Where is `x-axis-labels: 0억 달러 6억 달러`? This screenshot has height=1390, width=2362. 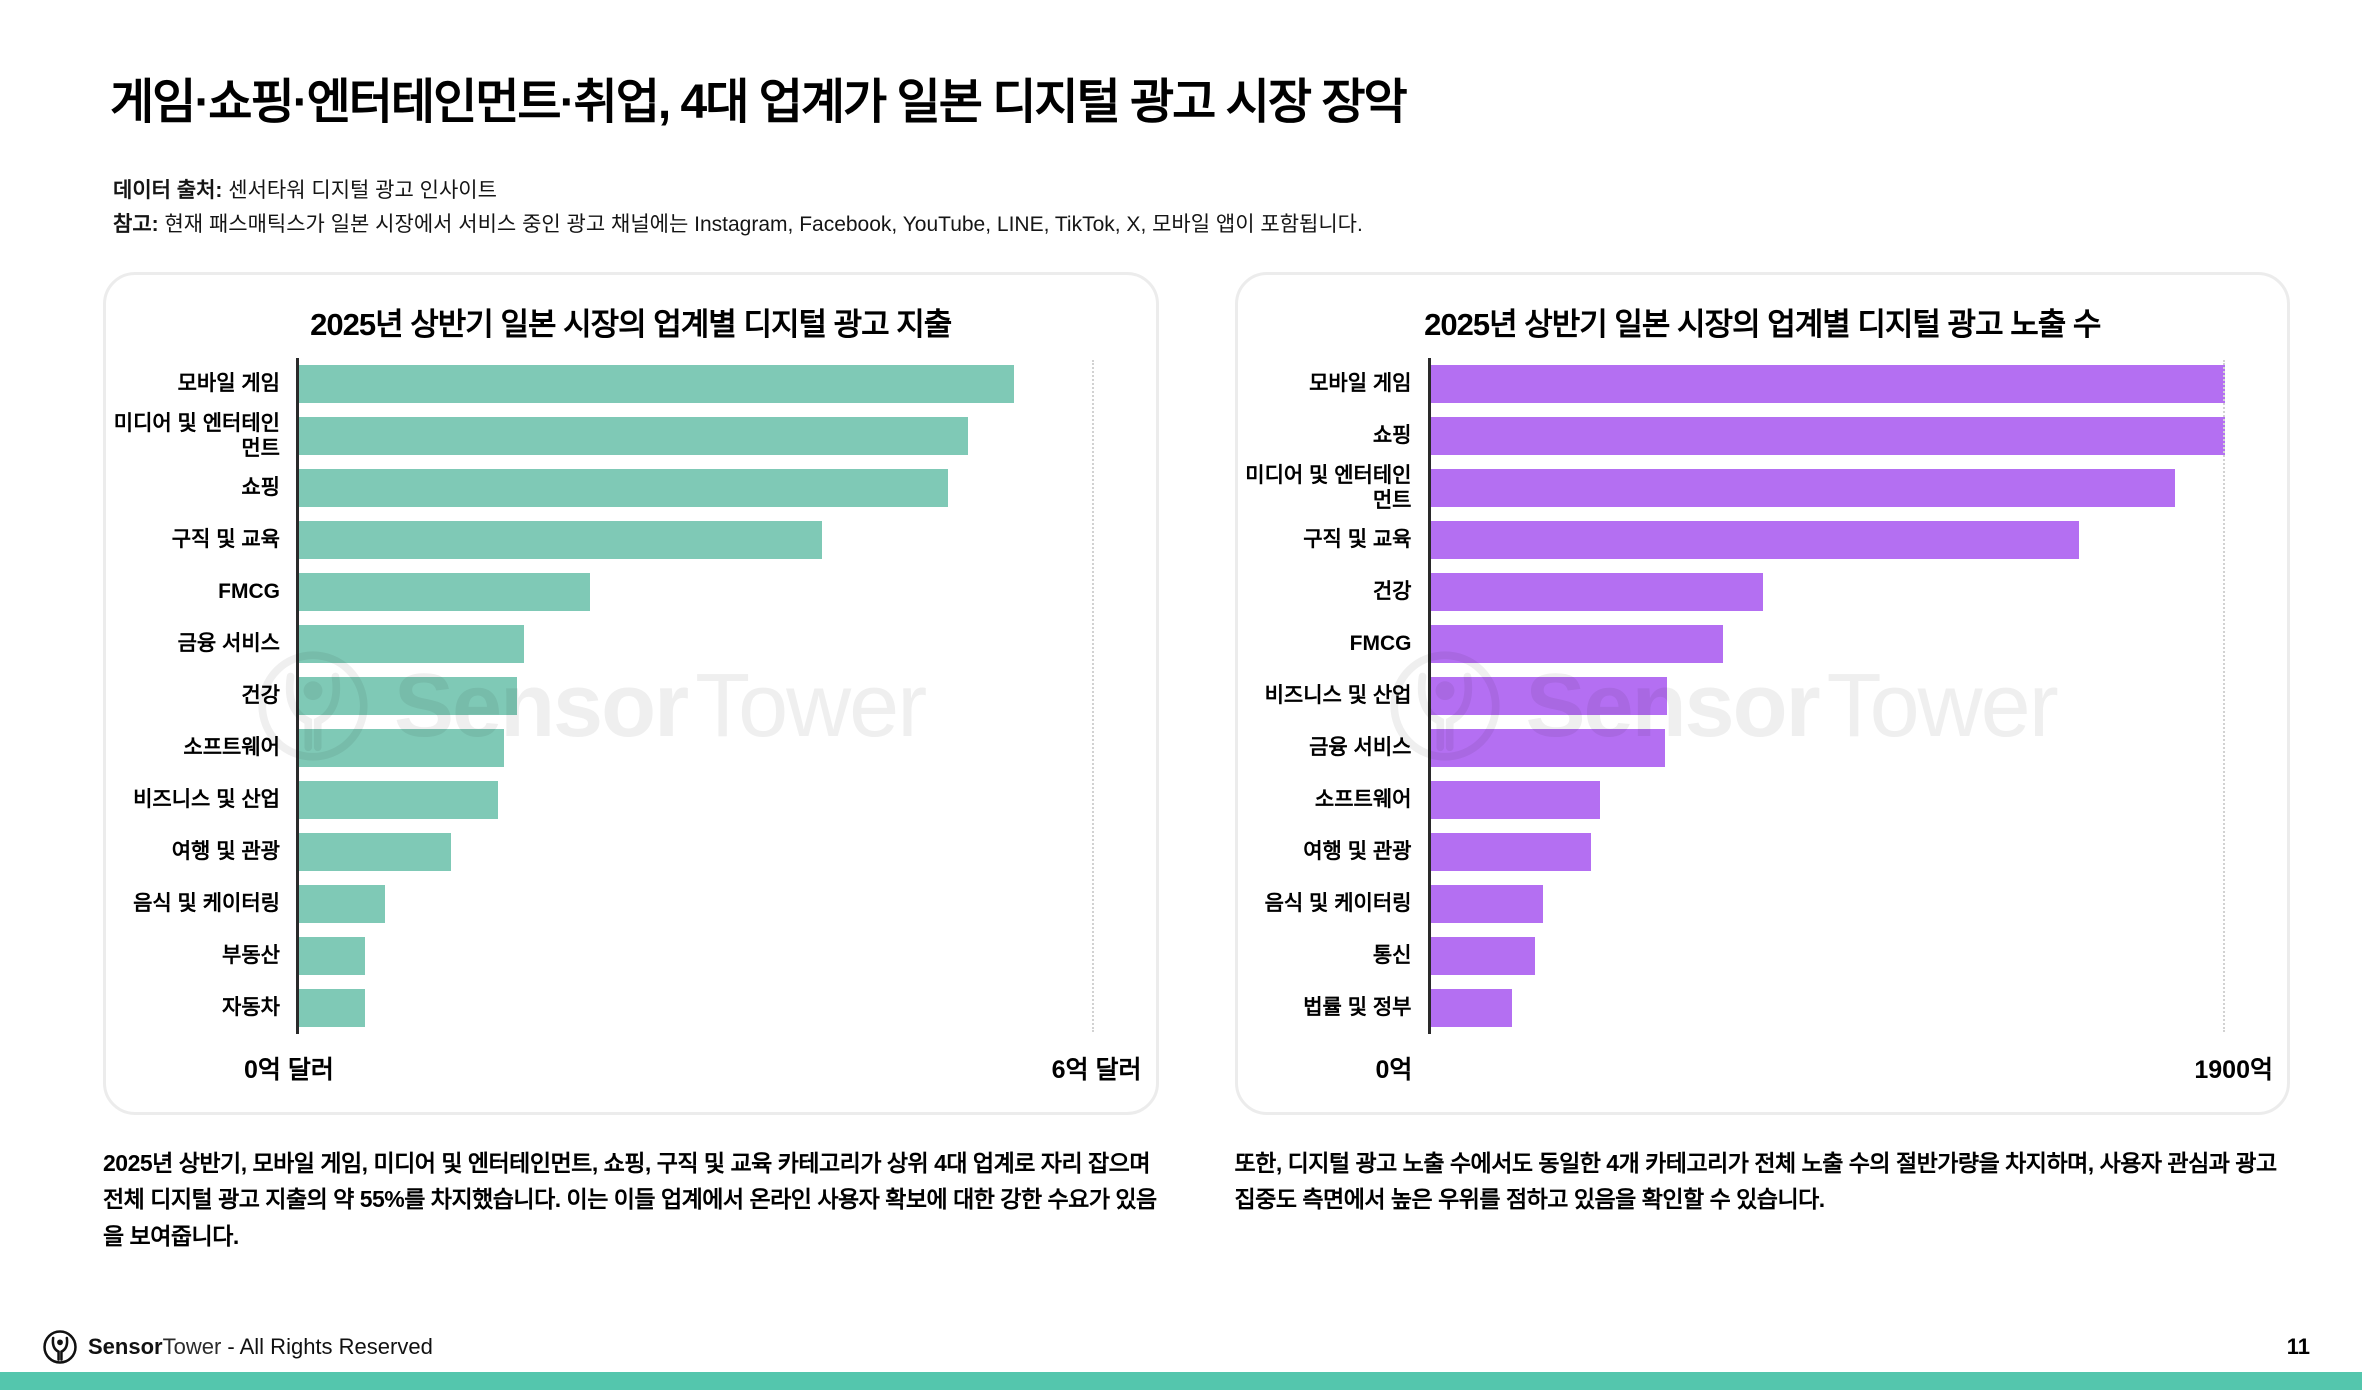 x-axis-labels: 0억 달러 6억 달러 is located at coordinates (693, 1068).